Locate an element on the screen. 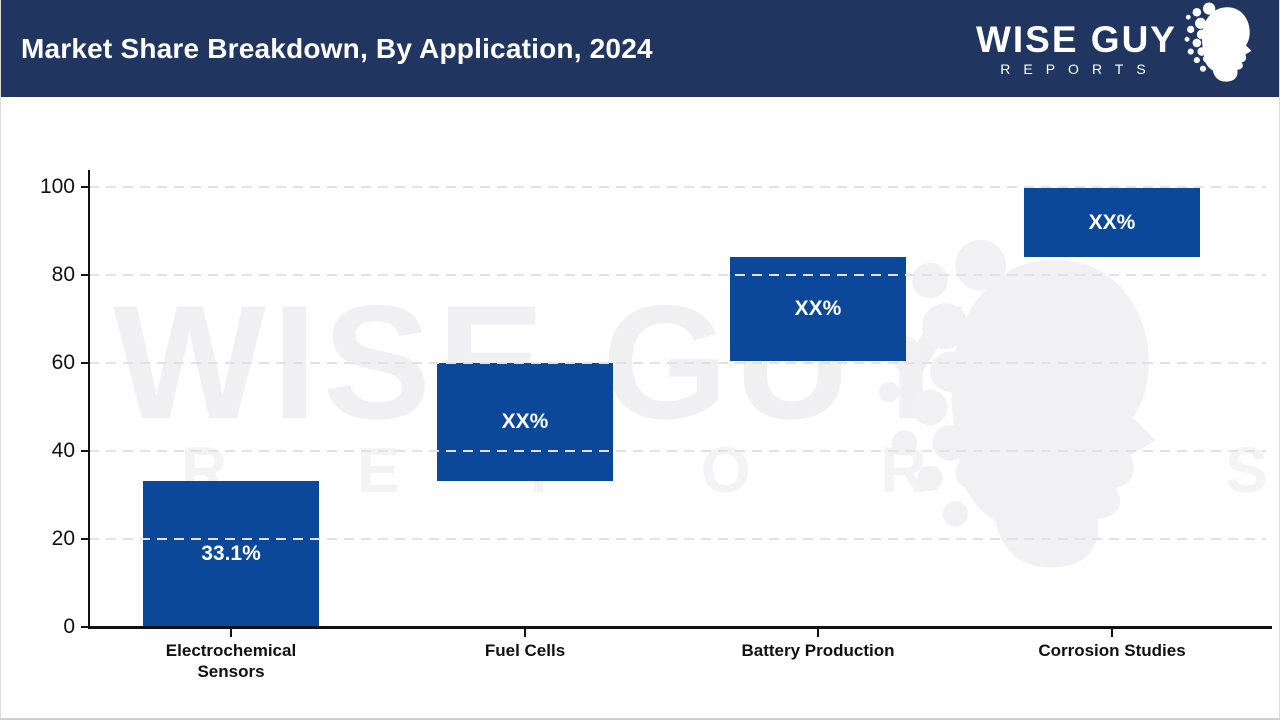 The width and height of the screenshot is (1280, 720). y-tick-label: 40 is located at coordinates (63, 450).